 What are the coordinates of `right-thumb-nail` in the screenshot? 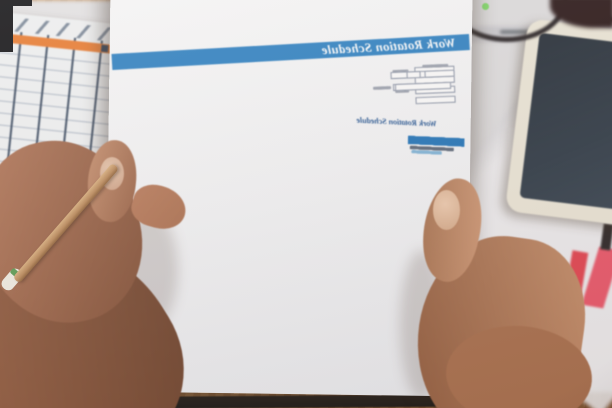 It's located at (446, 210).